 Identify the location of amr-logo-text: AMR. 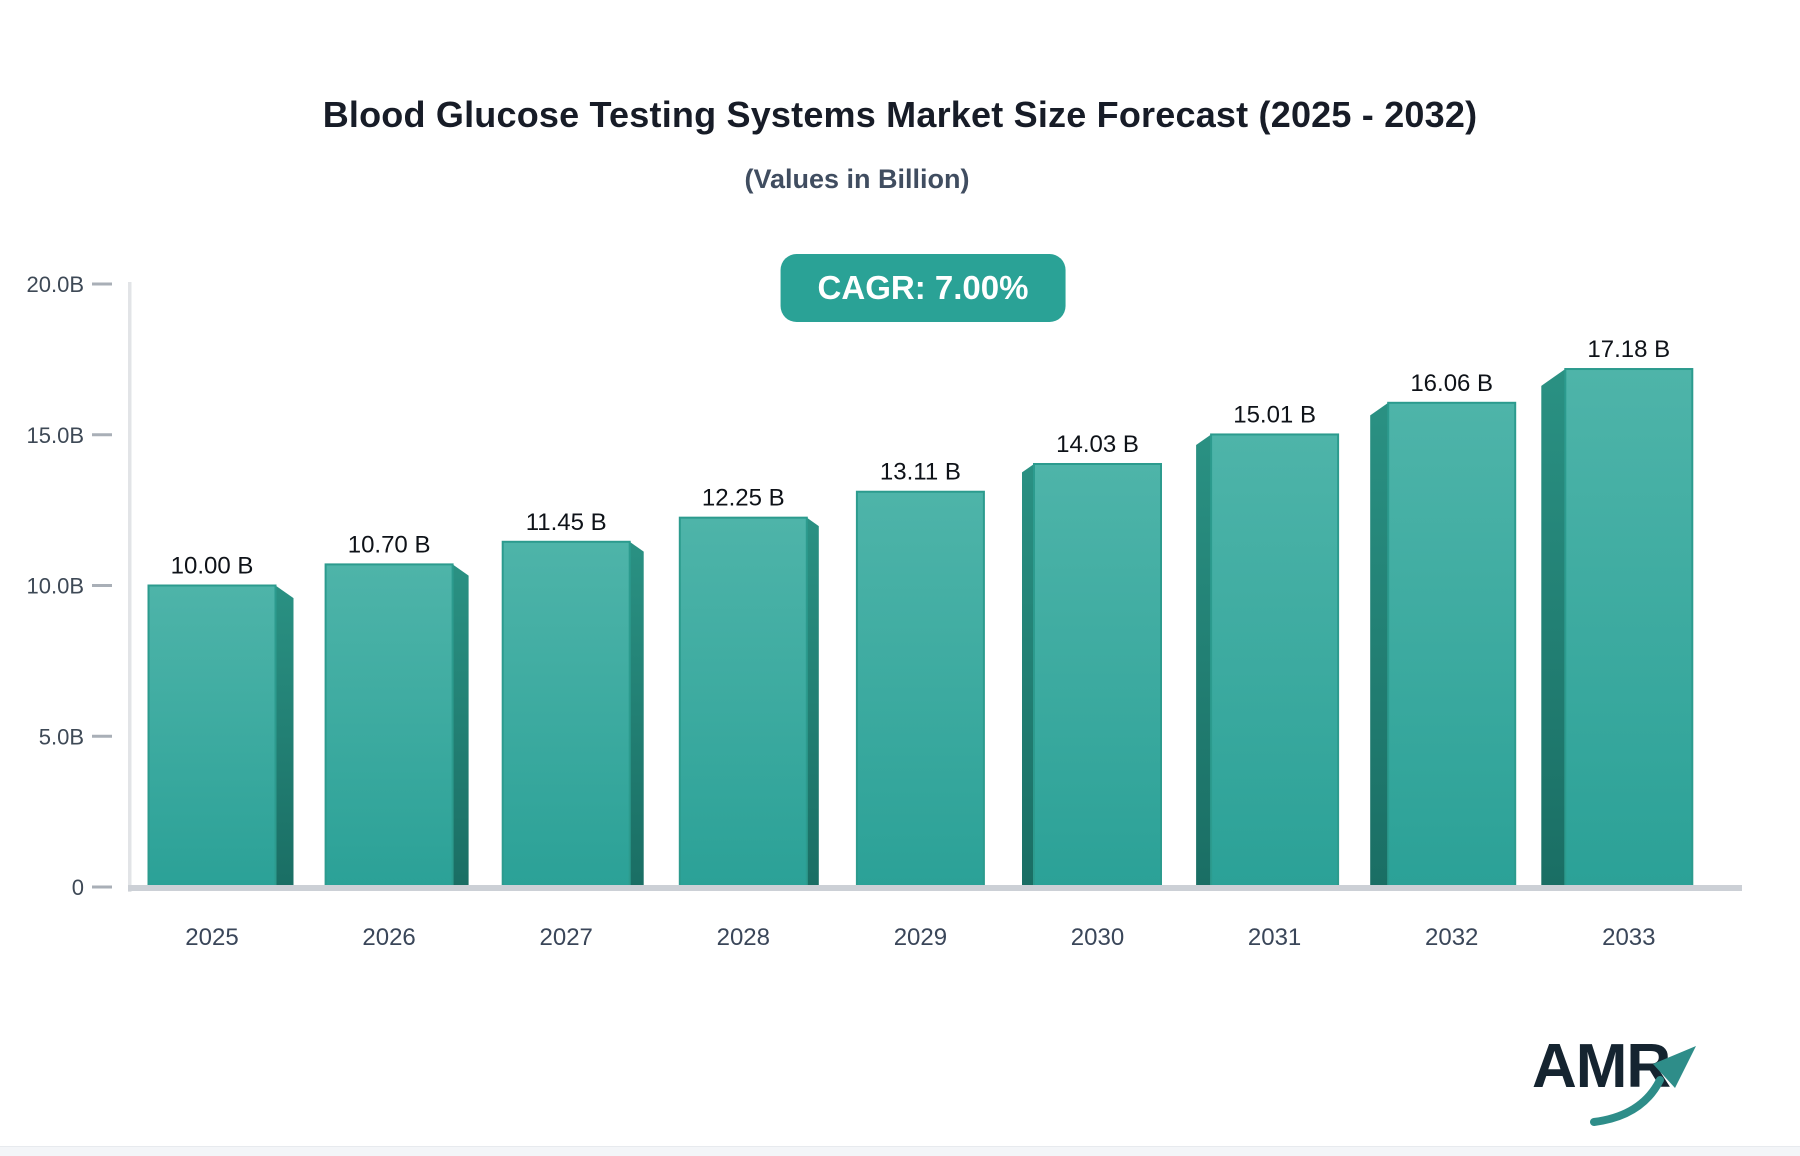
(1601, 1066).